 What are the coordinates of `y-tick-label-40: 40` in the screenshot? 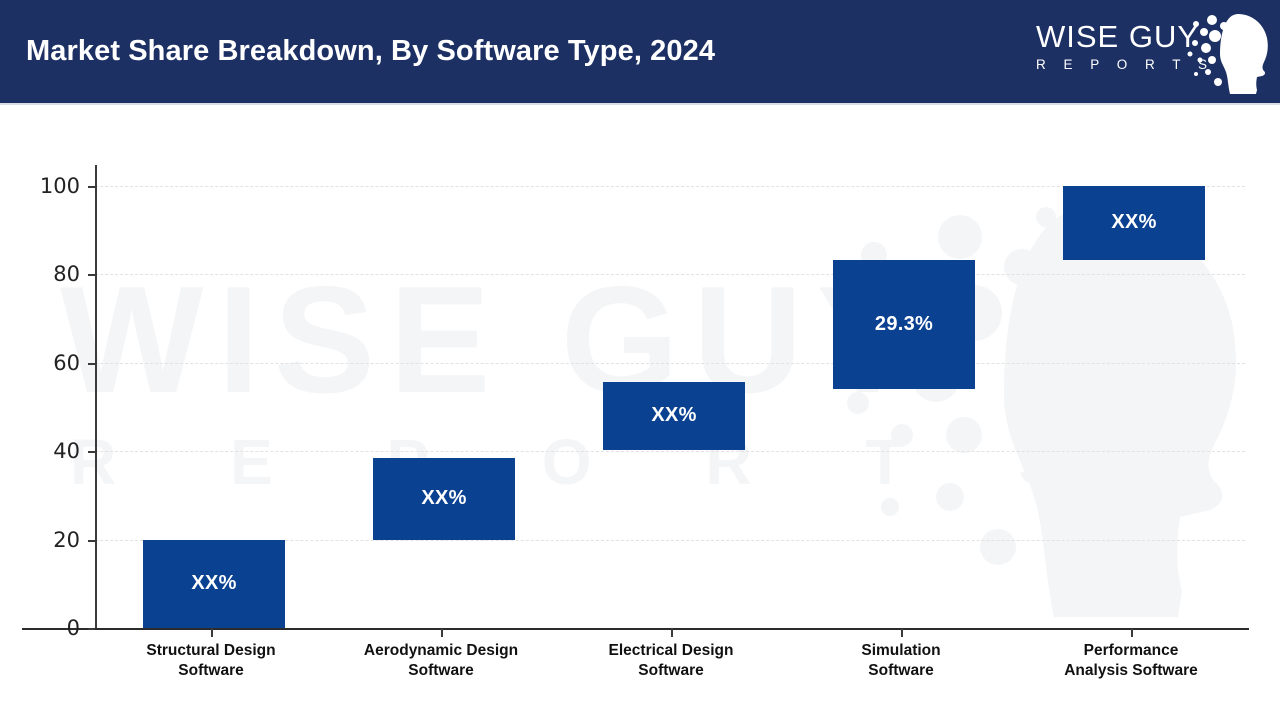 It's located at (66, 451).